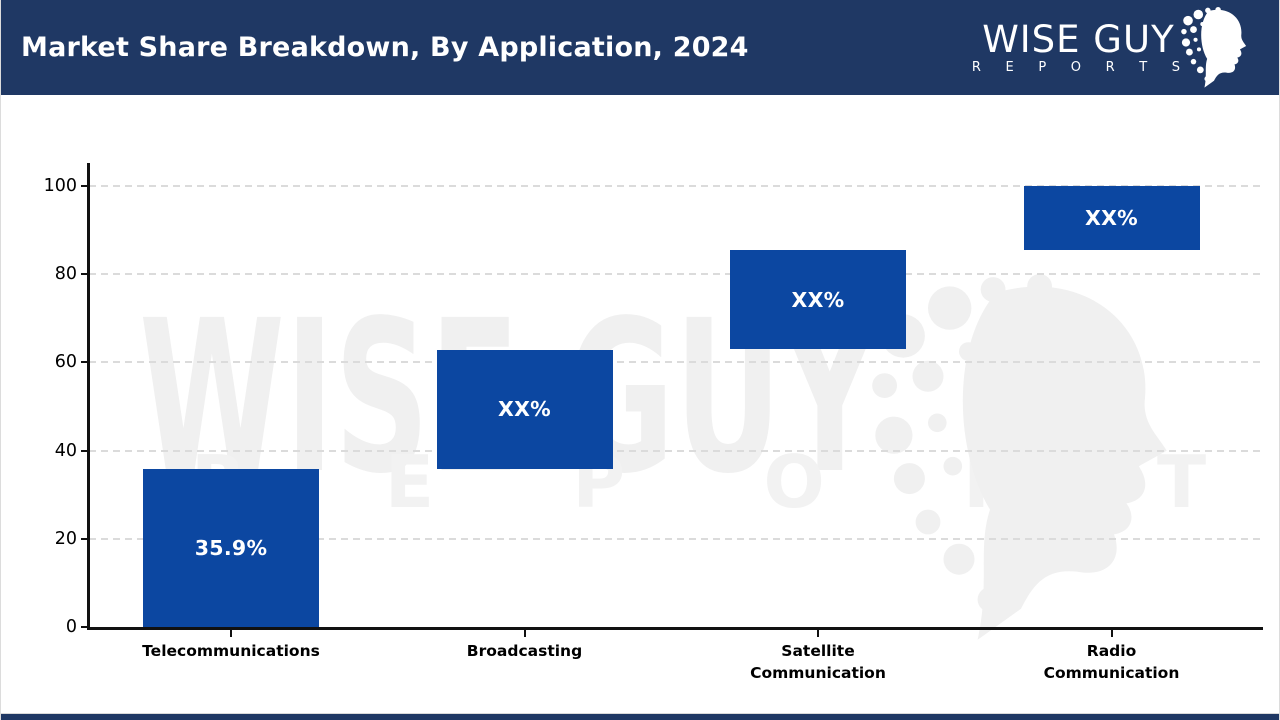  I want to click on y-tick-label: 60, so click(65, 362).